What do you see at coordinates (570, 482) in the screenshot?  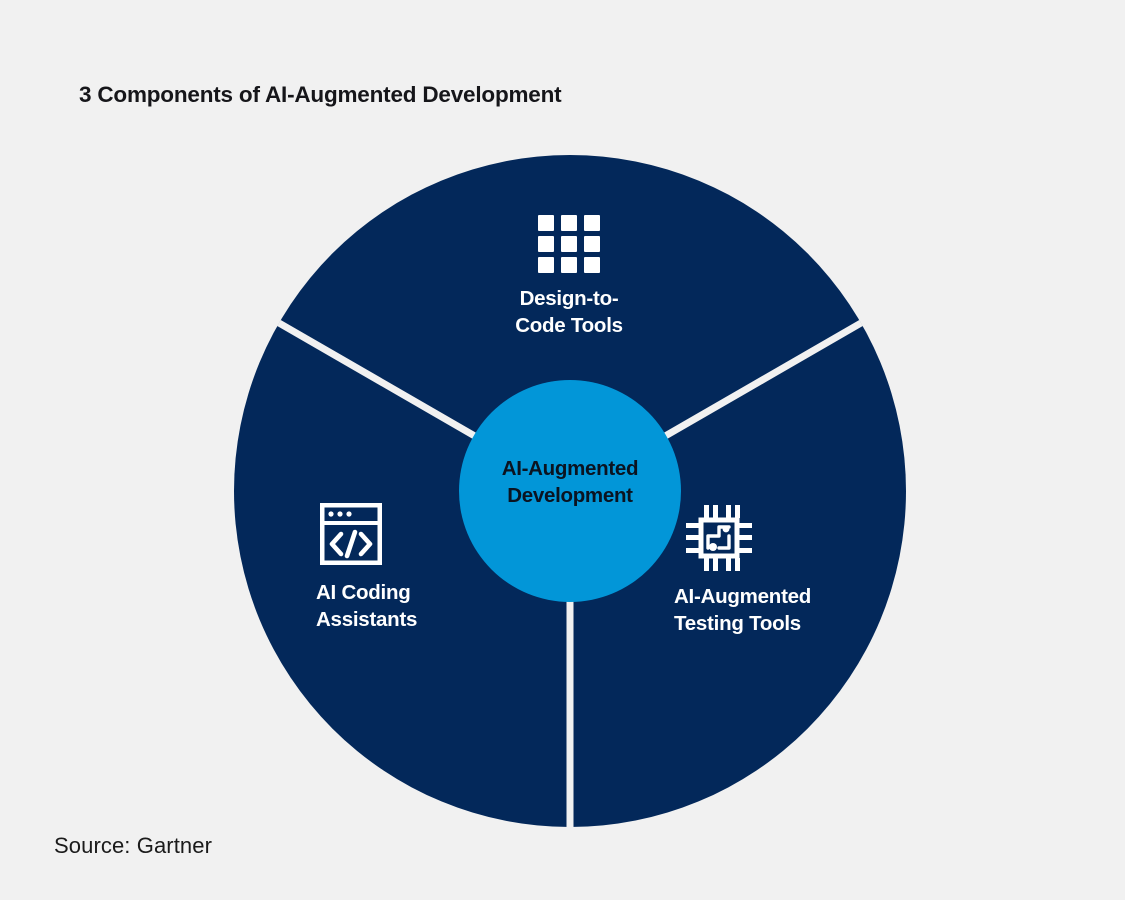 I see `hub-label: AI-Augmented Development` at bounding box center [570, 482].